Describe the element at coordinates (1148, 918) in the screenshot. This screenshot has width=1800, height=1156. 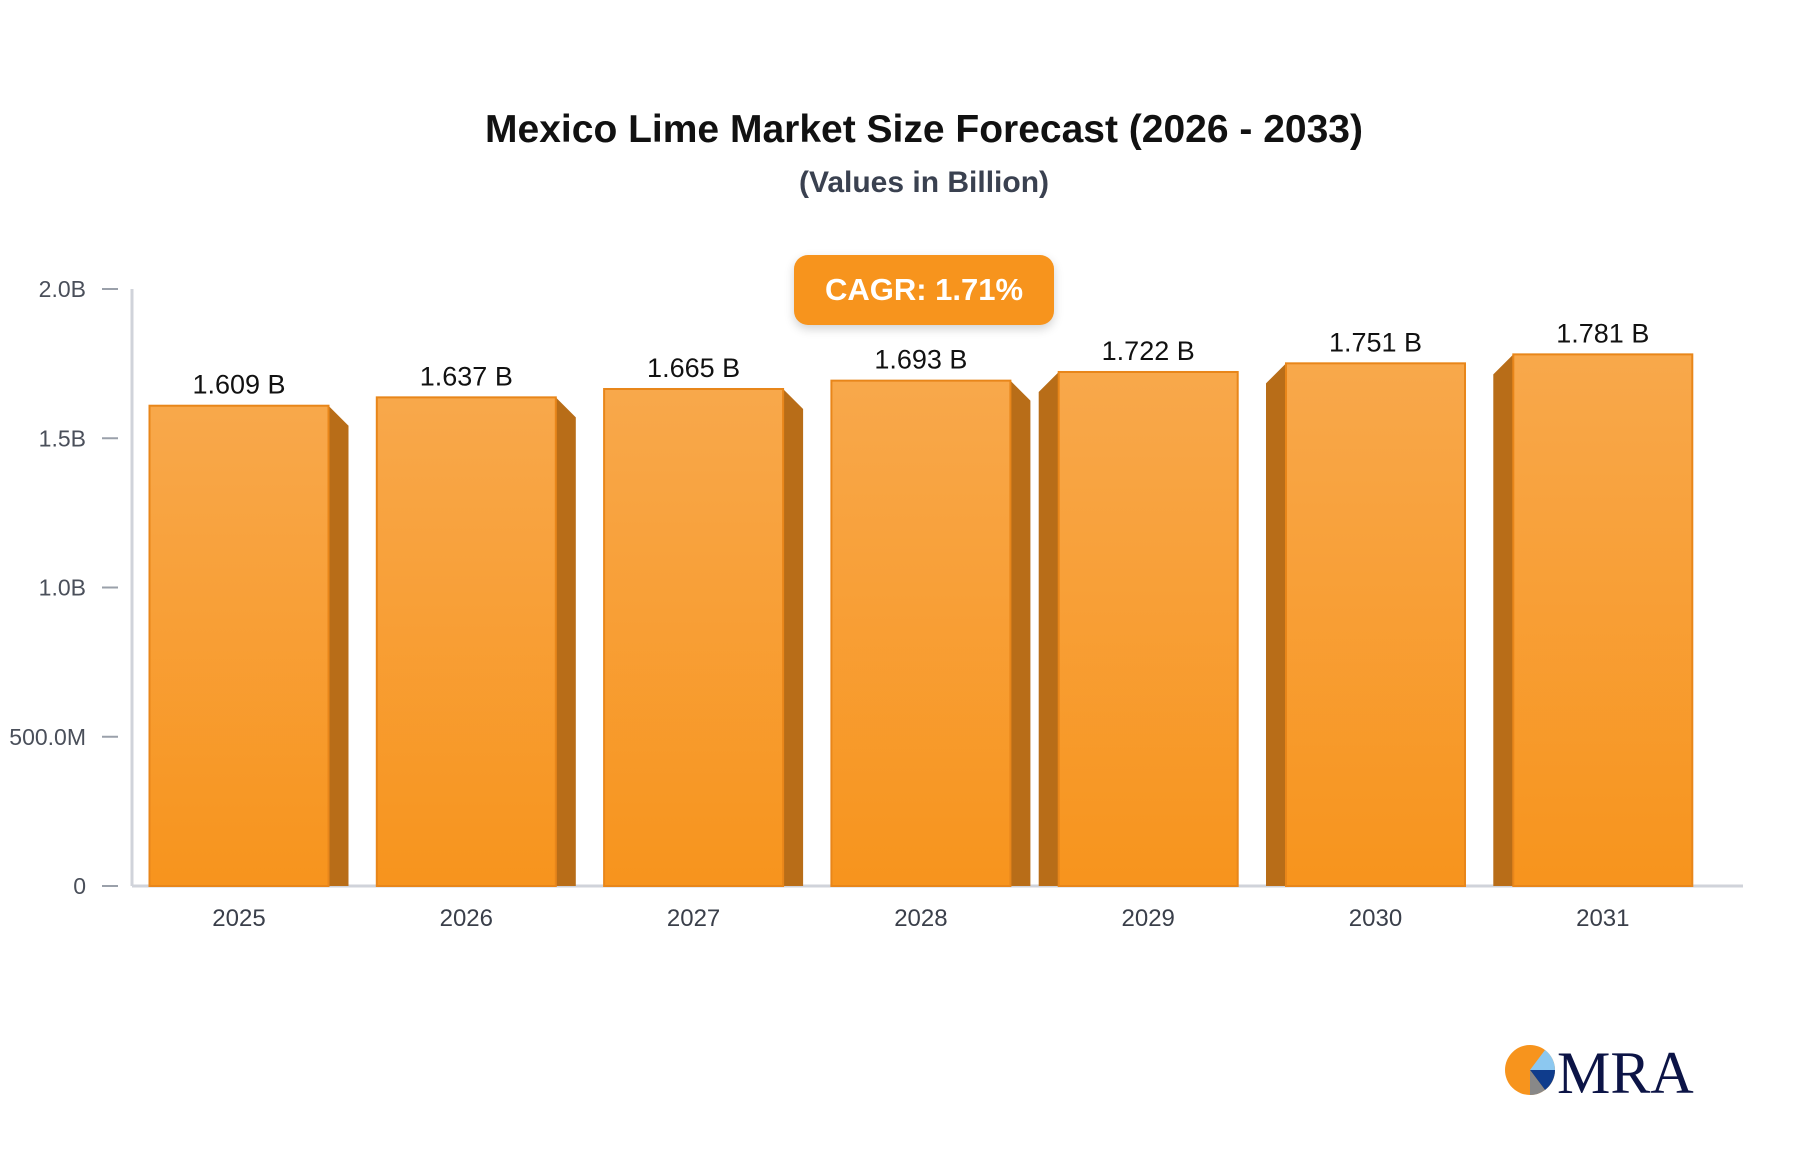
I see `x-tick-label: 2029` at that location.